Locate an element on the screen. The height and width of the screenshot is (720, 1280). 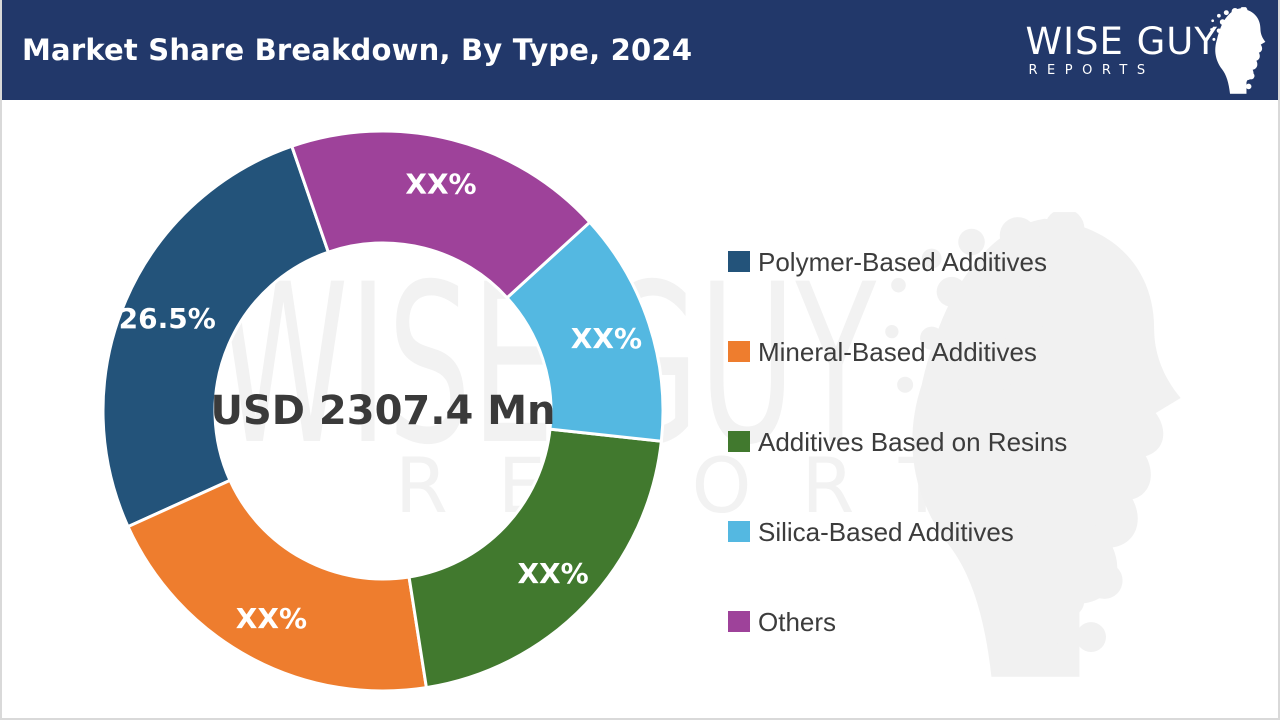
legend-item-resins: Additives Based on Resins is located at coordinates (898, 441).